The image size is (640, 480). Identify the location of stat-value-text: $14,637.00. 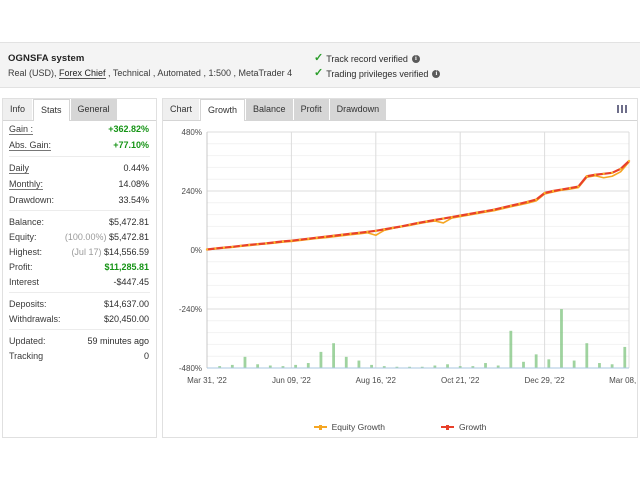
(126, 303).